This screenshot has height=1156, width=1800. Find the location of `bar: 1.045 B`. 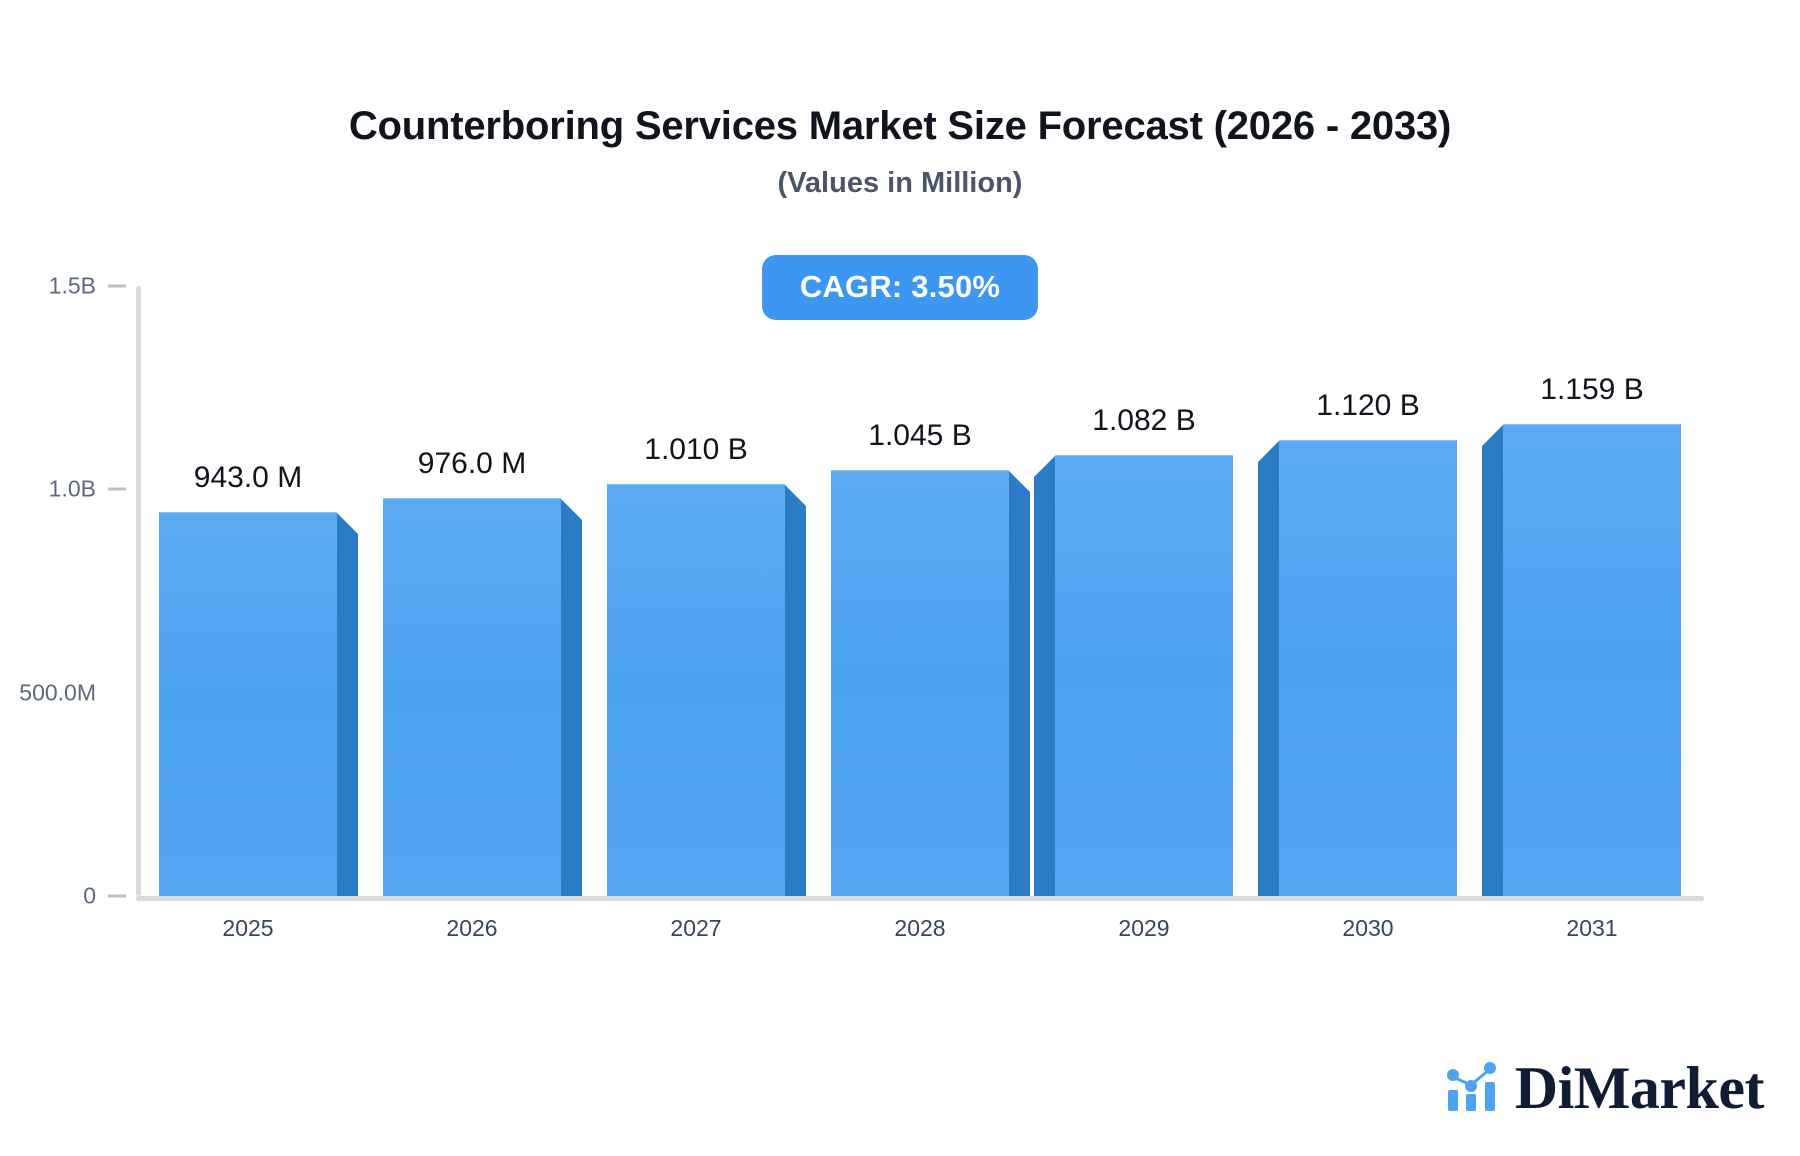

bar: 1.045 B is located at coordinates (930, 657).